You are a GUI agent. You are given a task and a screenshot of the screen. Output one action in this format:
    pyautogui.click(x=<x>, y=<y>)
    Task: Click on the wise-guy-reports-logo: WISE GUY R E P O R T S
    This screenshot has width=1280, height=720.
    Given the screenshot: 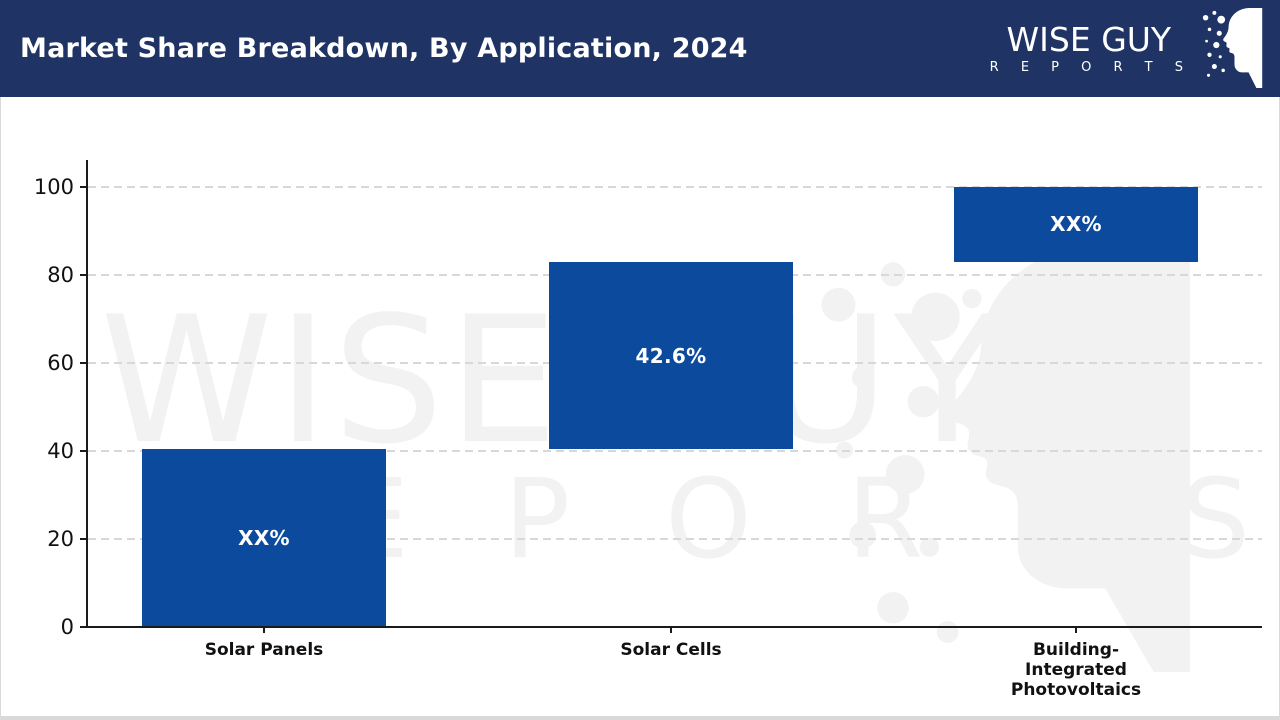 What is the action you would take?
    pyautogui.click(x=1126, y=49)
    